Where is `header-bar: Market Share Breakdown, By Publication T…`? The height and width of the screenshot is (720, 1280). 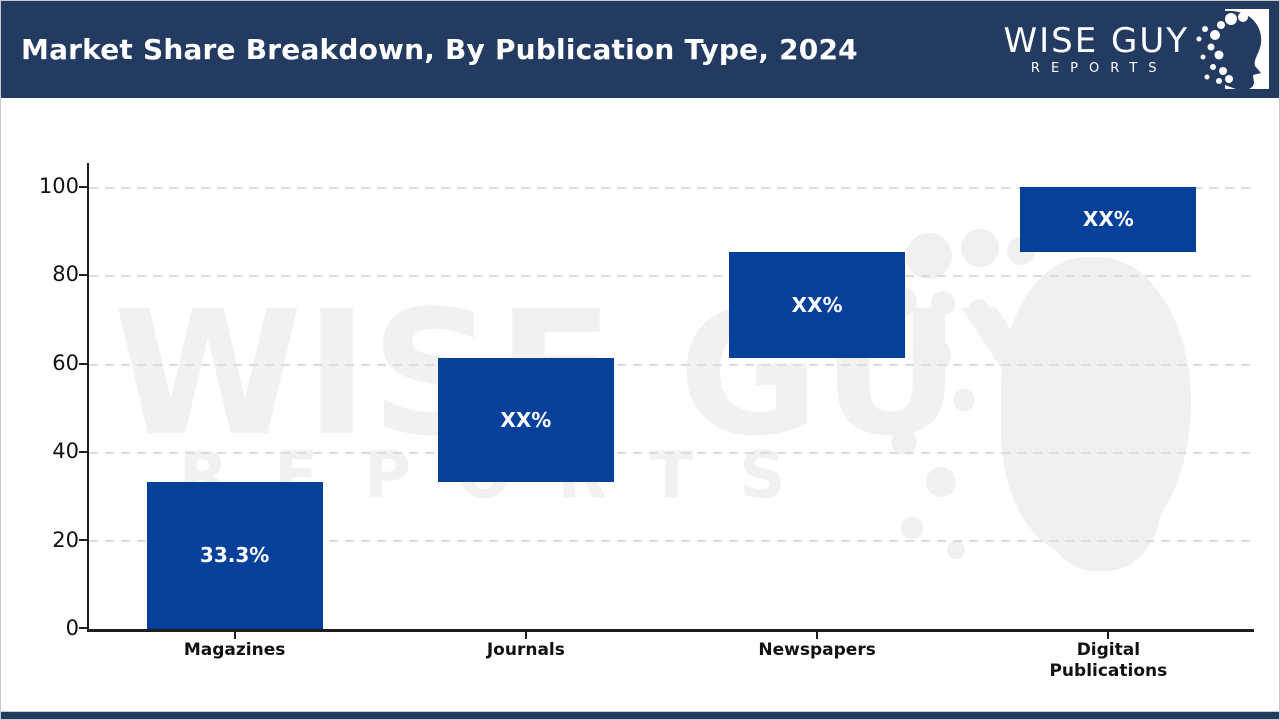 header-bar: Market Share Breakdown, By Publication T… is located at coordinates (640, 49).